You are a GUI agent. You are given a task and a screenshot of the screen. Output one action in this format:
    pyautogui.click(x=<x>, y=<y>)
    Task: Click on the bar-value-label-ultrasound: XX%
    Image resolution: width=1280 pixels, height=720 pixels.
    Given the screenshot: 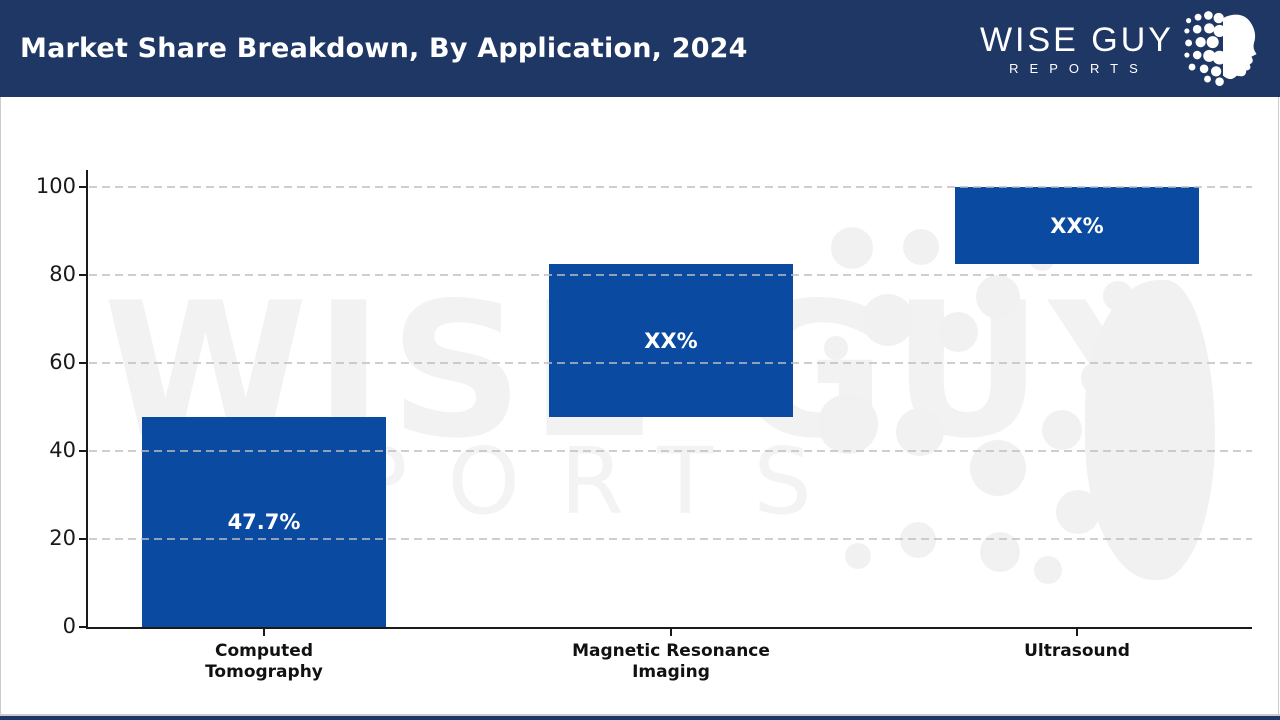 What is the action you would take?
    pyautogui.click(x=1077, y=225)
    